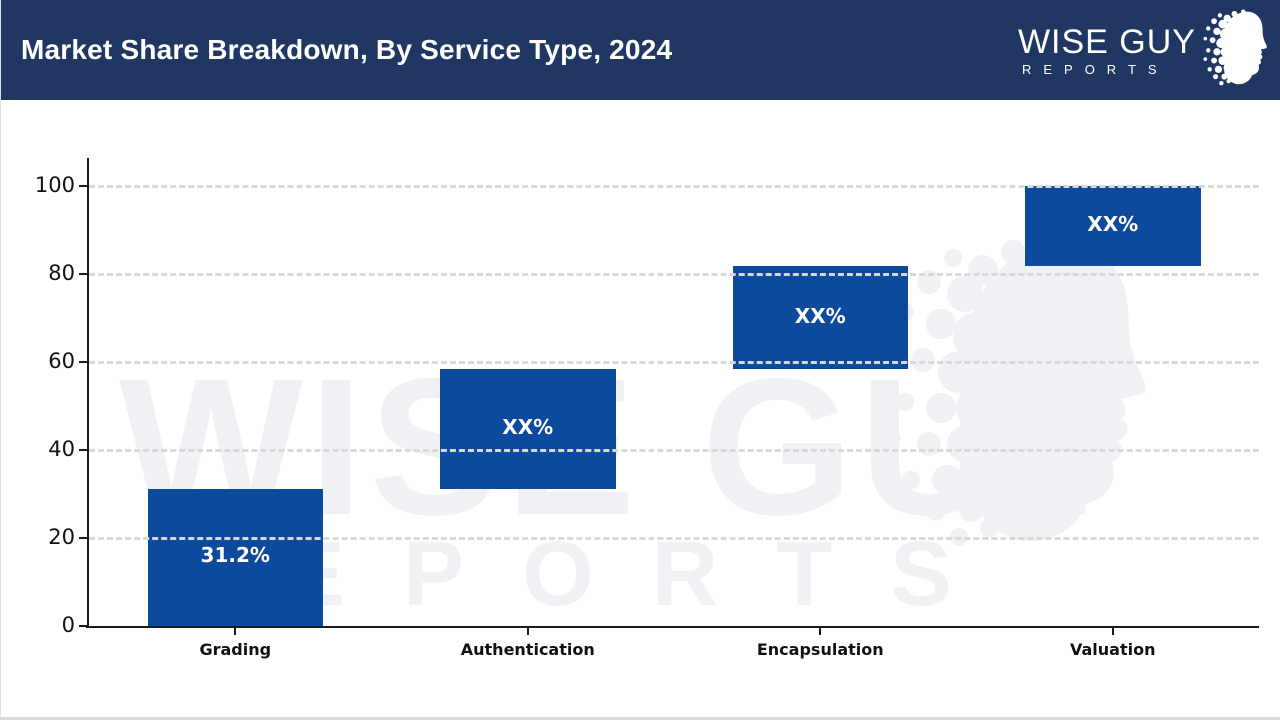  What do you see at coordinates (1106, 41) in the screenshot?
I see `brand-name: WISE GUY` at bounding box center [1106, 41].